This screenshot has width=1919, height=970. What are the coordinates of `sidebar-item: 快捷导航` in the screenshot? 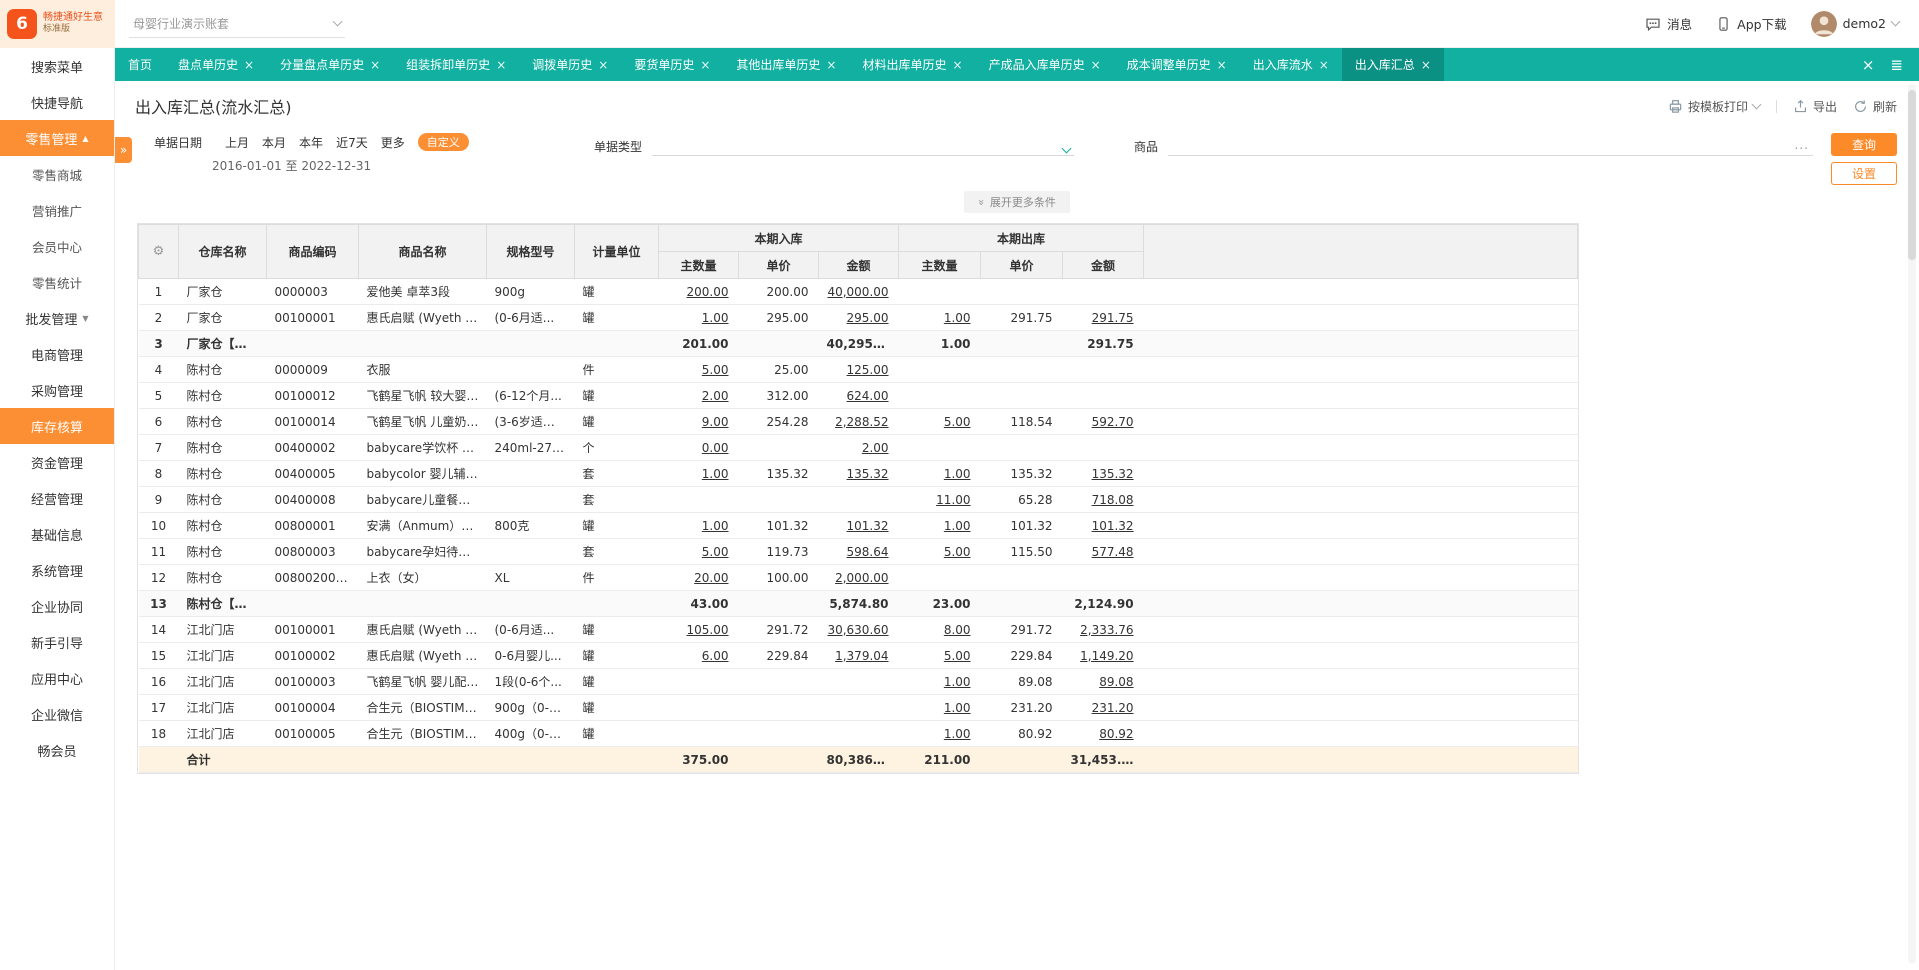 It's located at (57, 102).